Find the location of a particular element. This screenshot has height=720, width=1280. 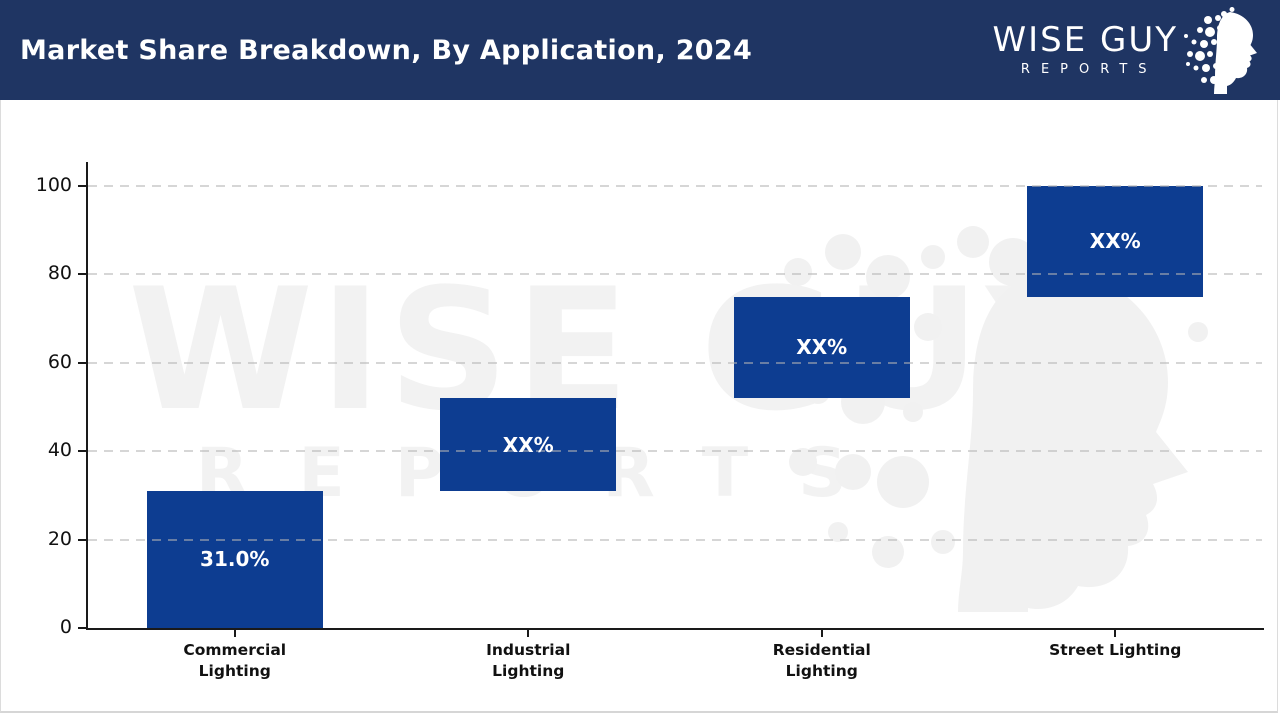

y-tick-label: 40 is located at coordinates (59, 450).